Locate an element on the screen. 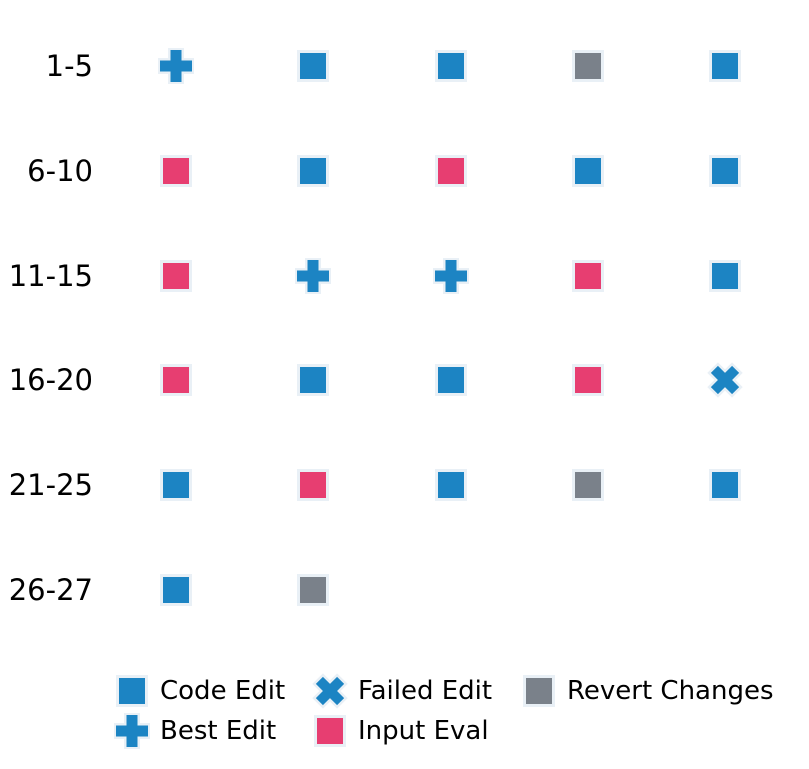  legend-item-failed-edit: Failed Edit is located at coordinates (402, 691).